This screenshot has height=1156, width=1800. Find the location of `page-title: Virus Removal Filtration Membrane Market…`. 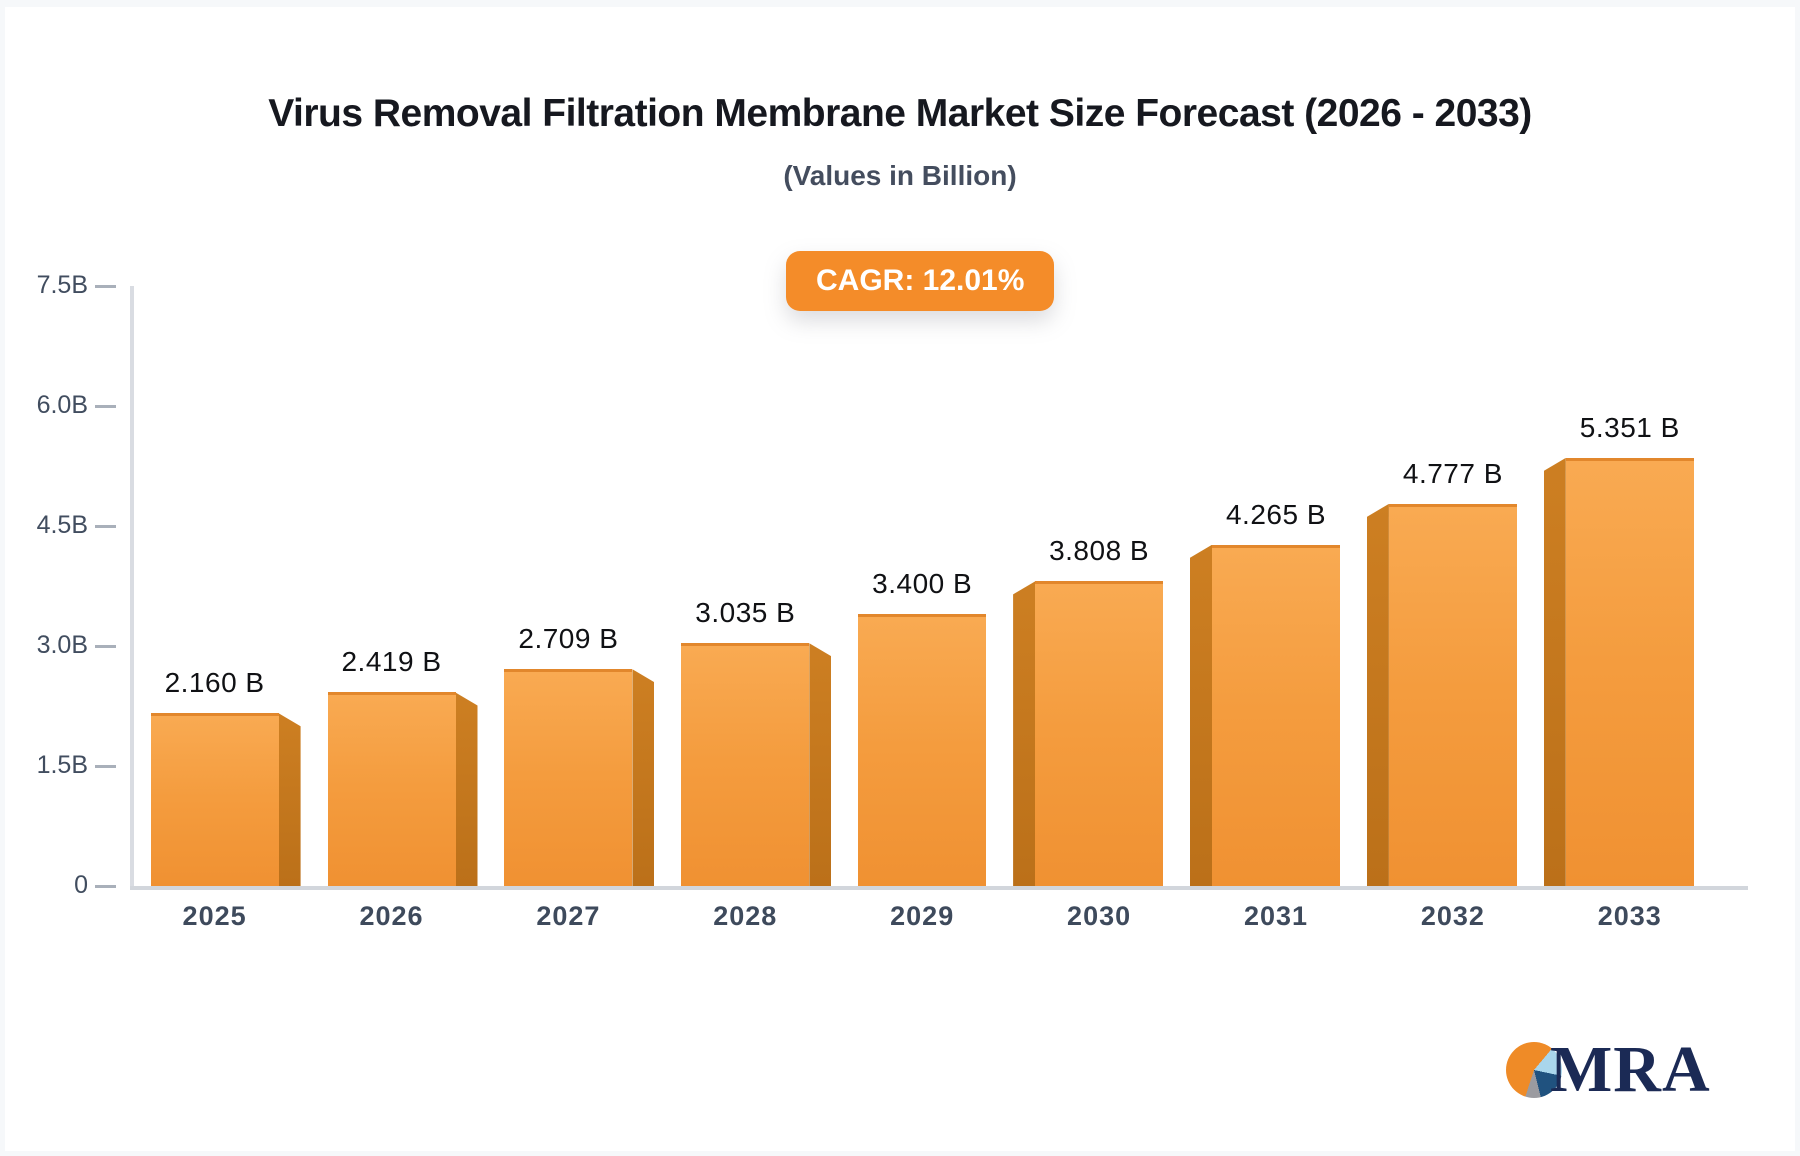

page-title: Virus Removal Filtration Membrane Market… is located at coordinates (900, 113).